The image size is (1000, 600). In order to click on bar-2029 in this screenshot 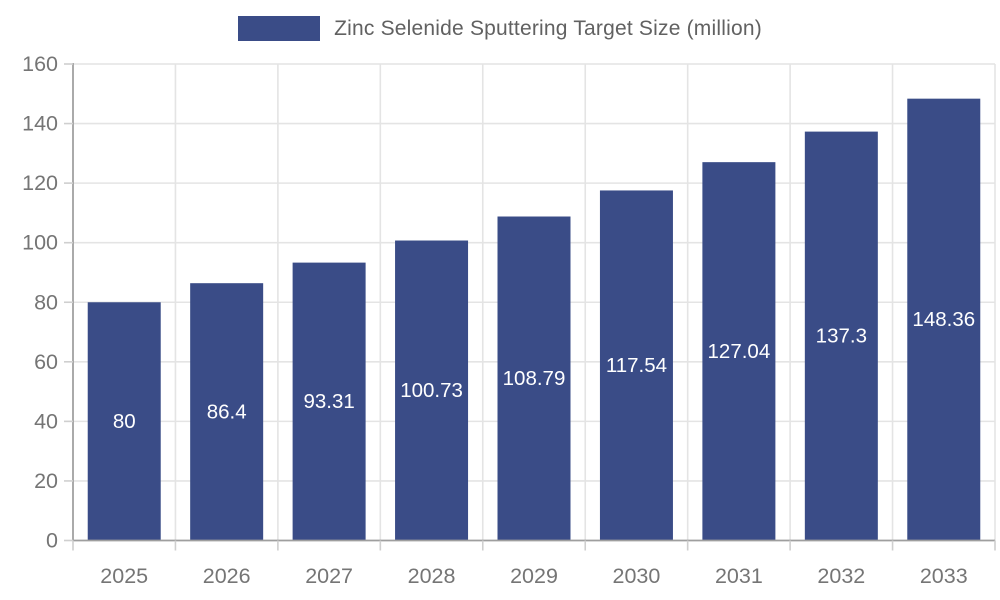, I will do `click(534, 378)`.